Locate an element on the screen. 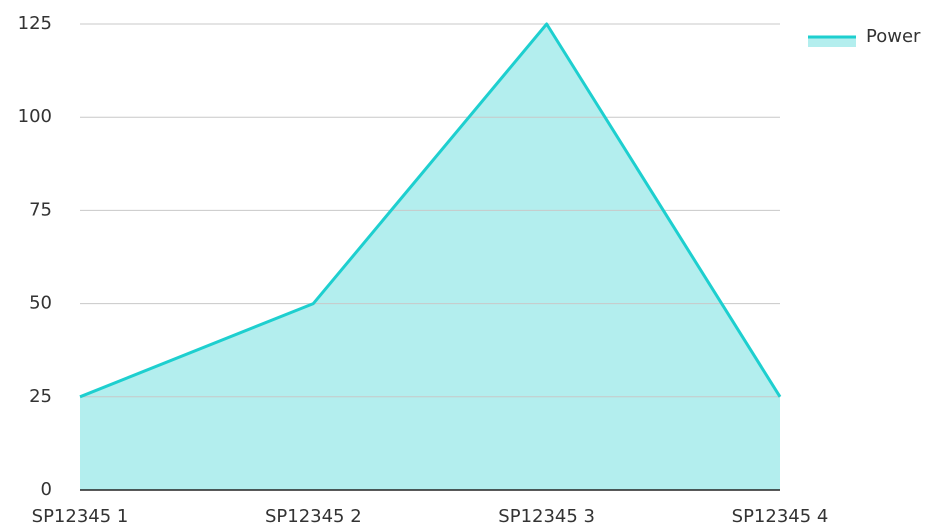  y-tick-label: 75 is located at coordinates (40, 209).